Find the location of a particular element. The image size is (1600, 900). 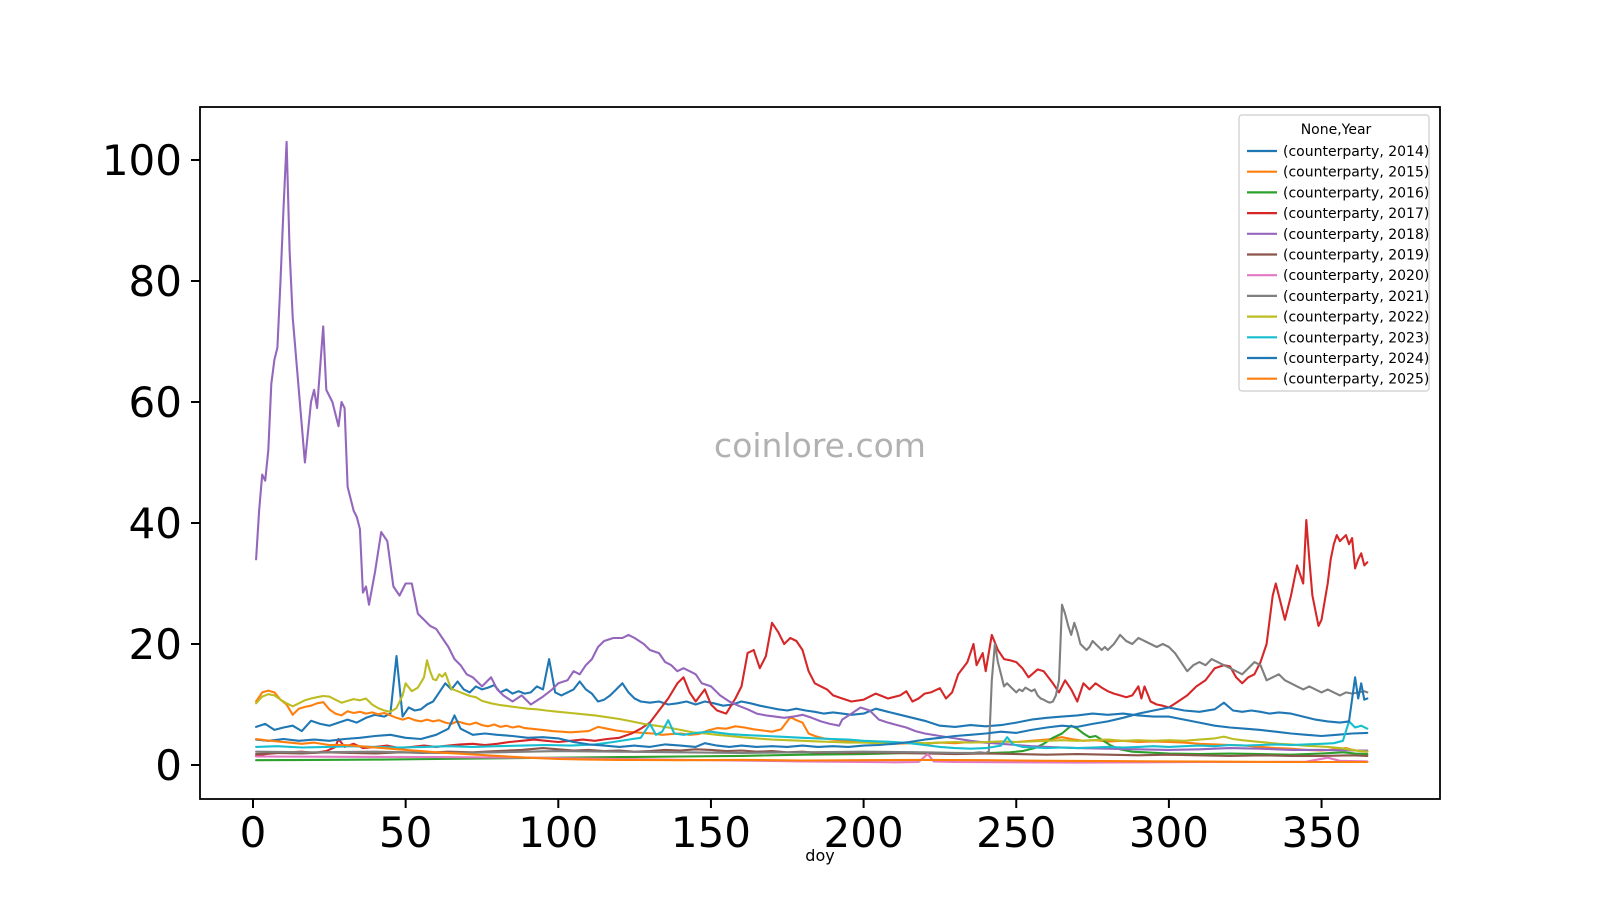

x-tick-label: 300 is located at coordinates (1169, 832).